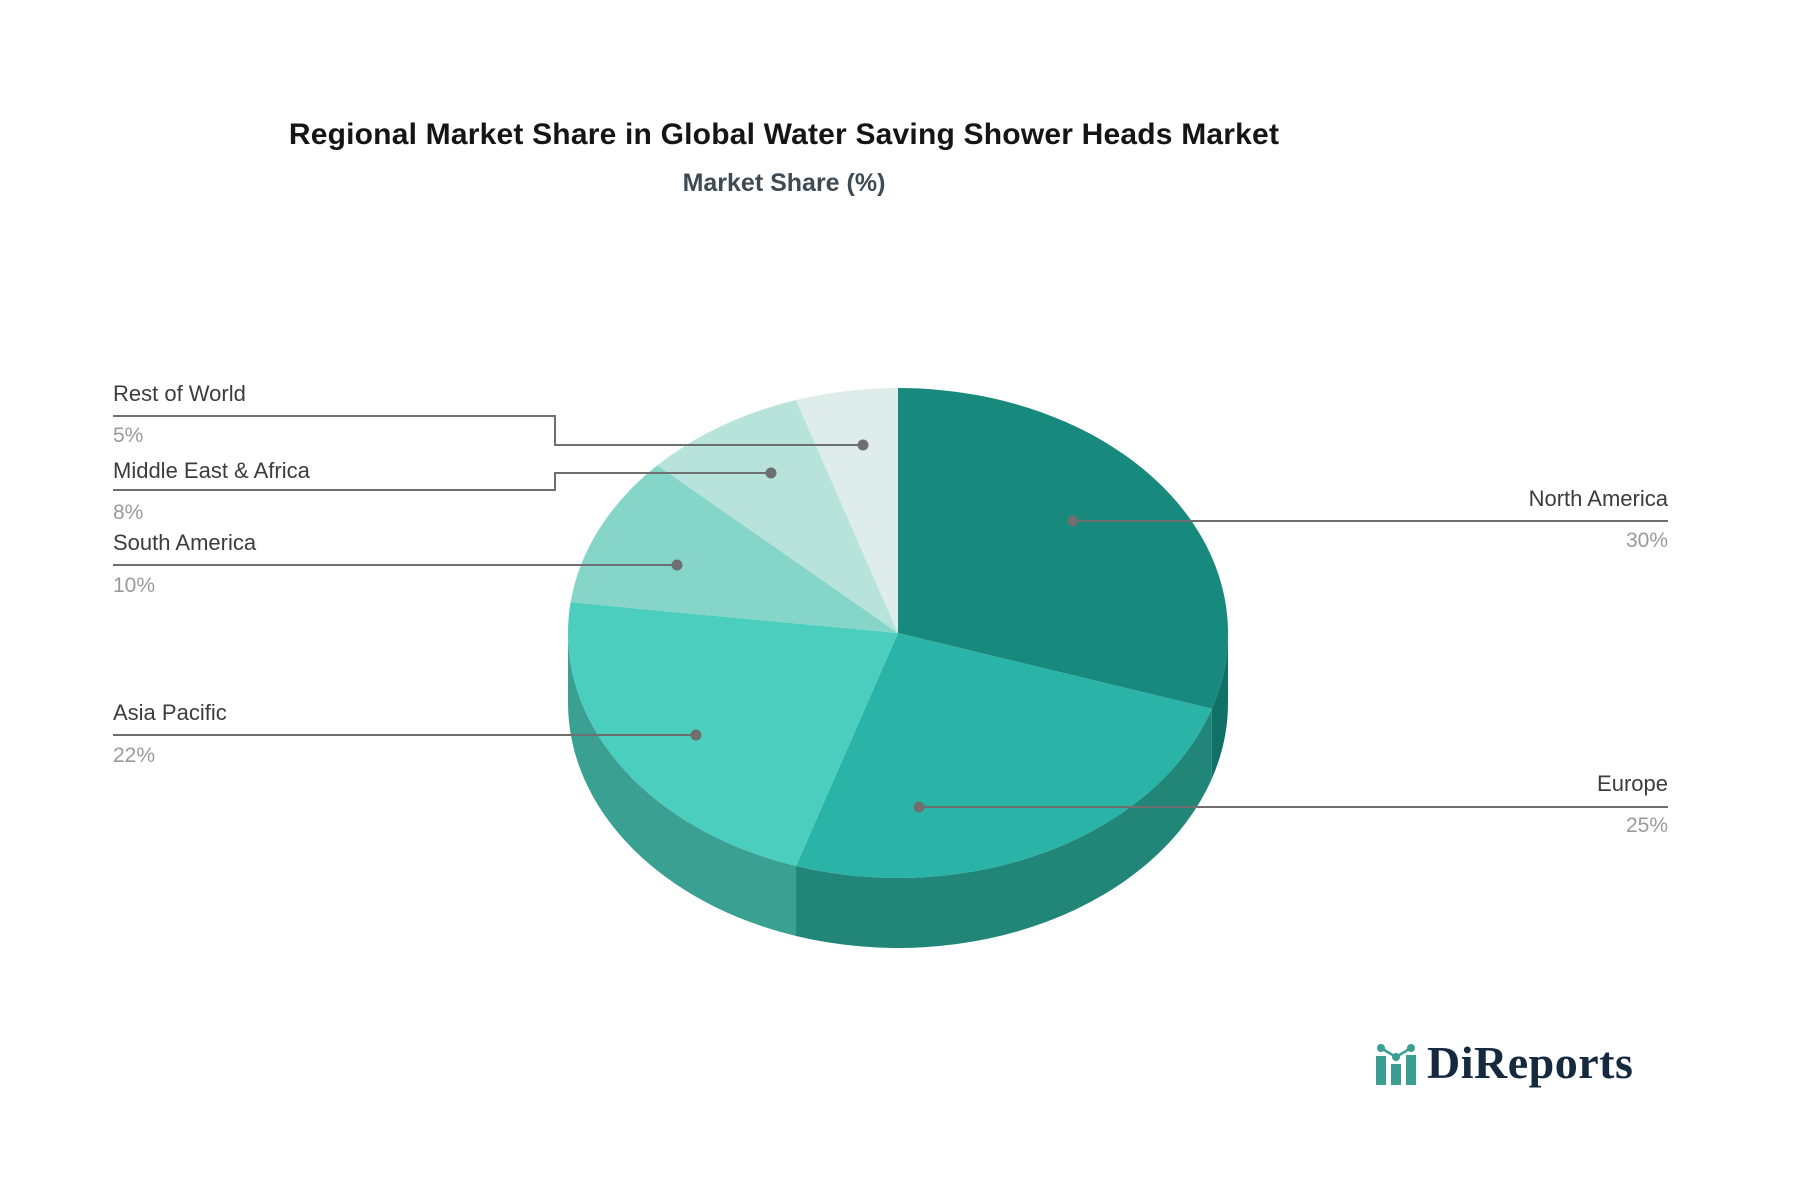  I want to click on pie-slice-middle-east-africa, so click(777, 516).